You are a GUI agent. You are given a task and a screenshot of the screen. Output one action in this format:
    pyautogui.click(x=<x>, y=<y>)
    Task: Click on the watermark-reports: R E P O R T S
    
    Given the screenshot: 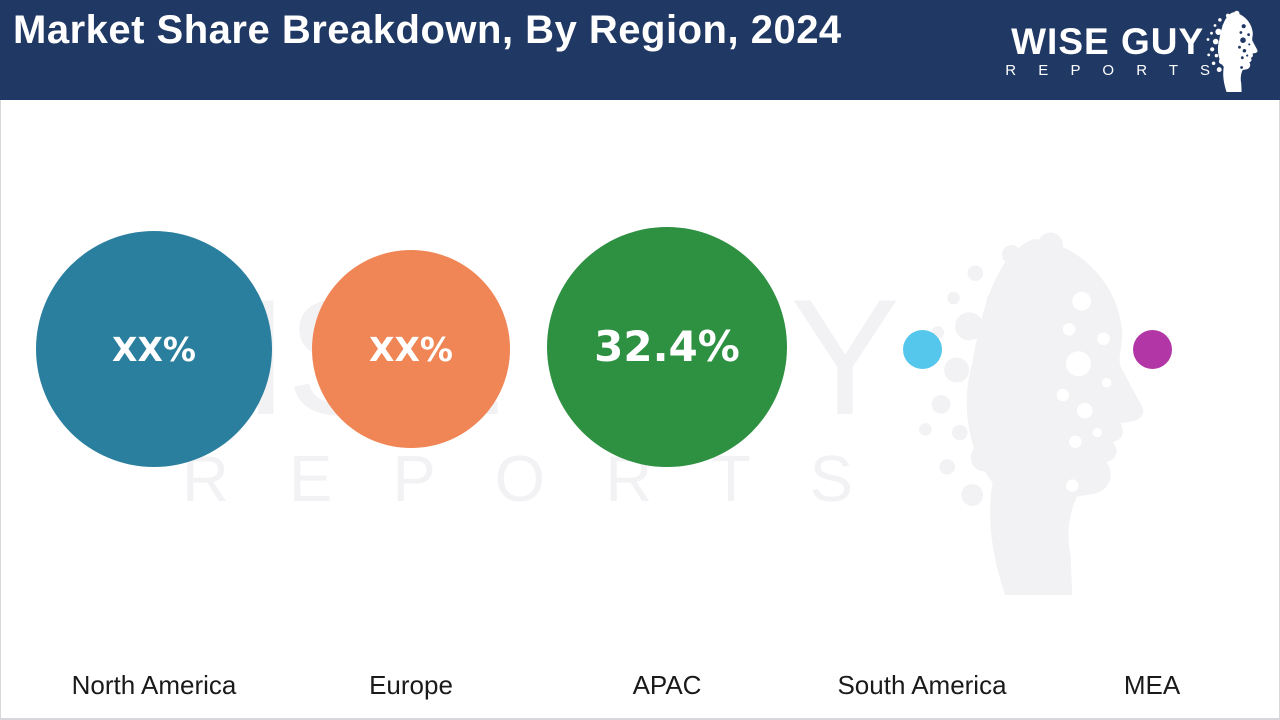 What is the action you would take?
    pyautogui.click(x=528, y=478)
    